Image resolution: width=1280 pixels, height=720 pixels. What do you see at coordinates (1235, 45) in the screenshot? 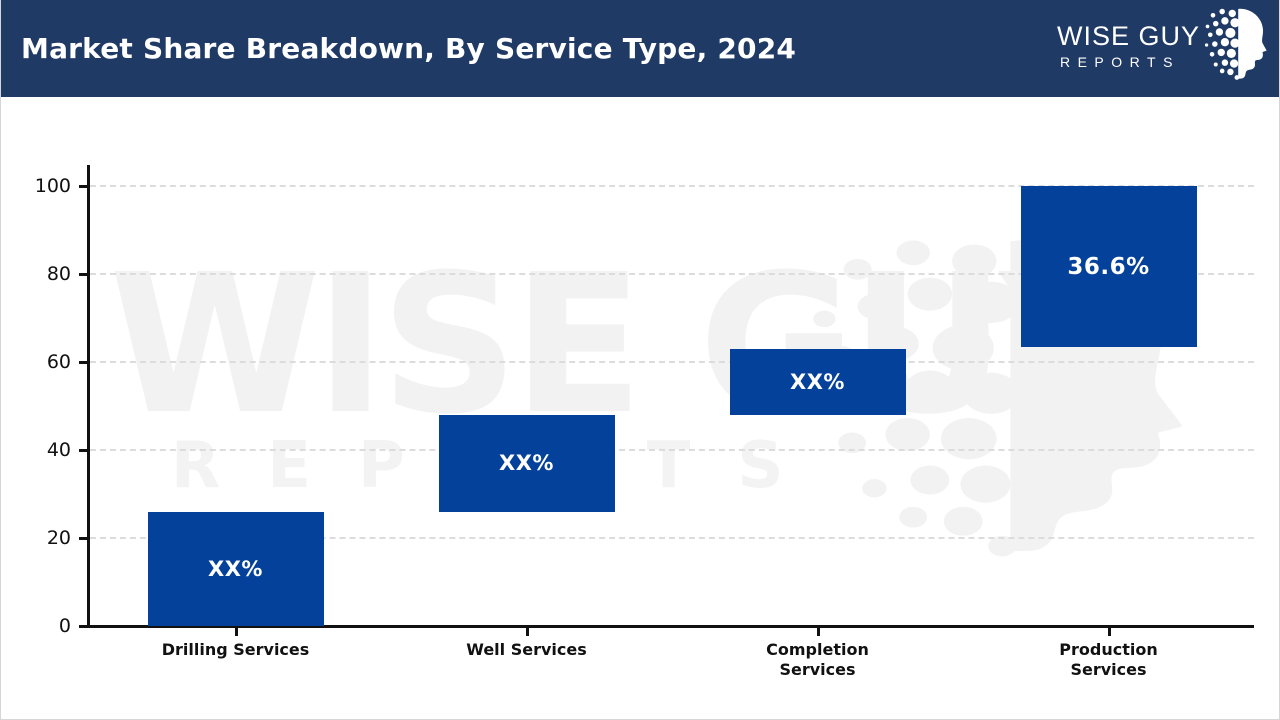
I see `dotted-head-logo-icon` at bounding box center [1235, 45].